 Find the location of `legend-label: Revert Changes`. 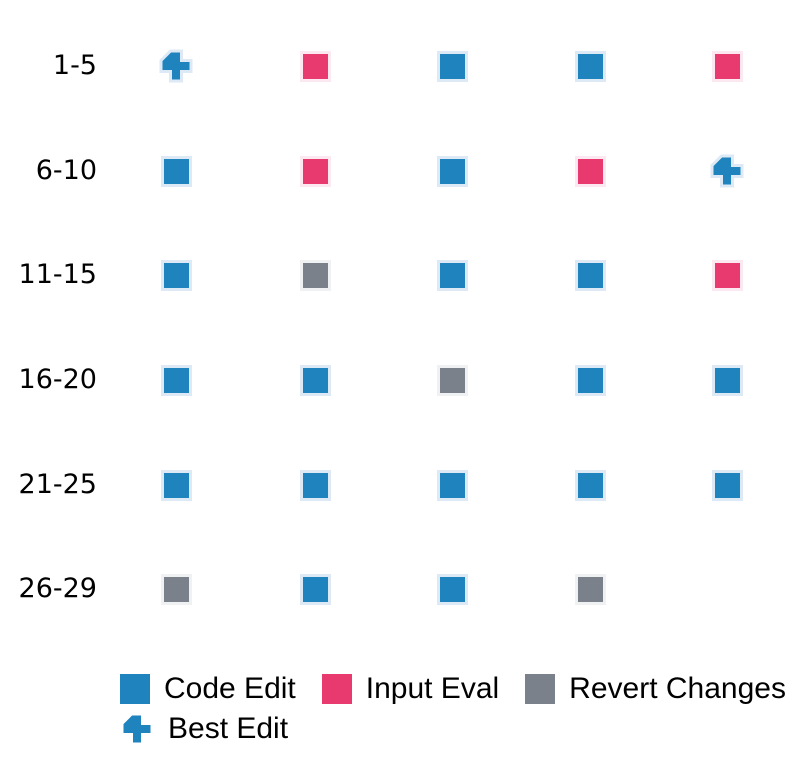

legend-label: Revert Changes is located at coordinates (677, 688).